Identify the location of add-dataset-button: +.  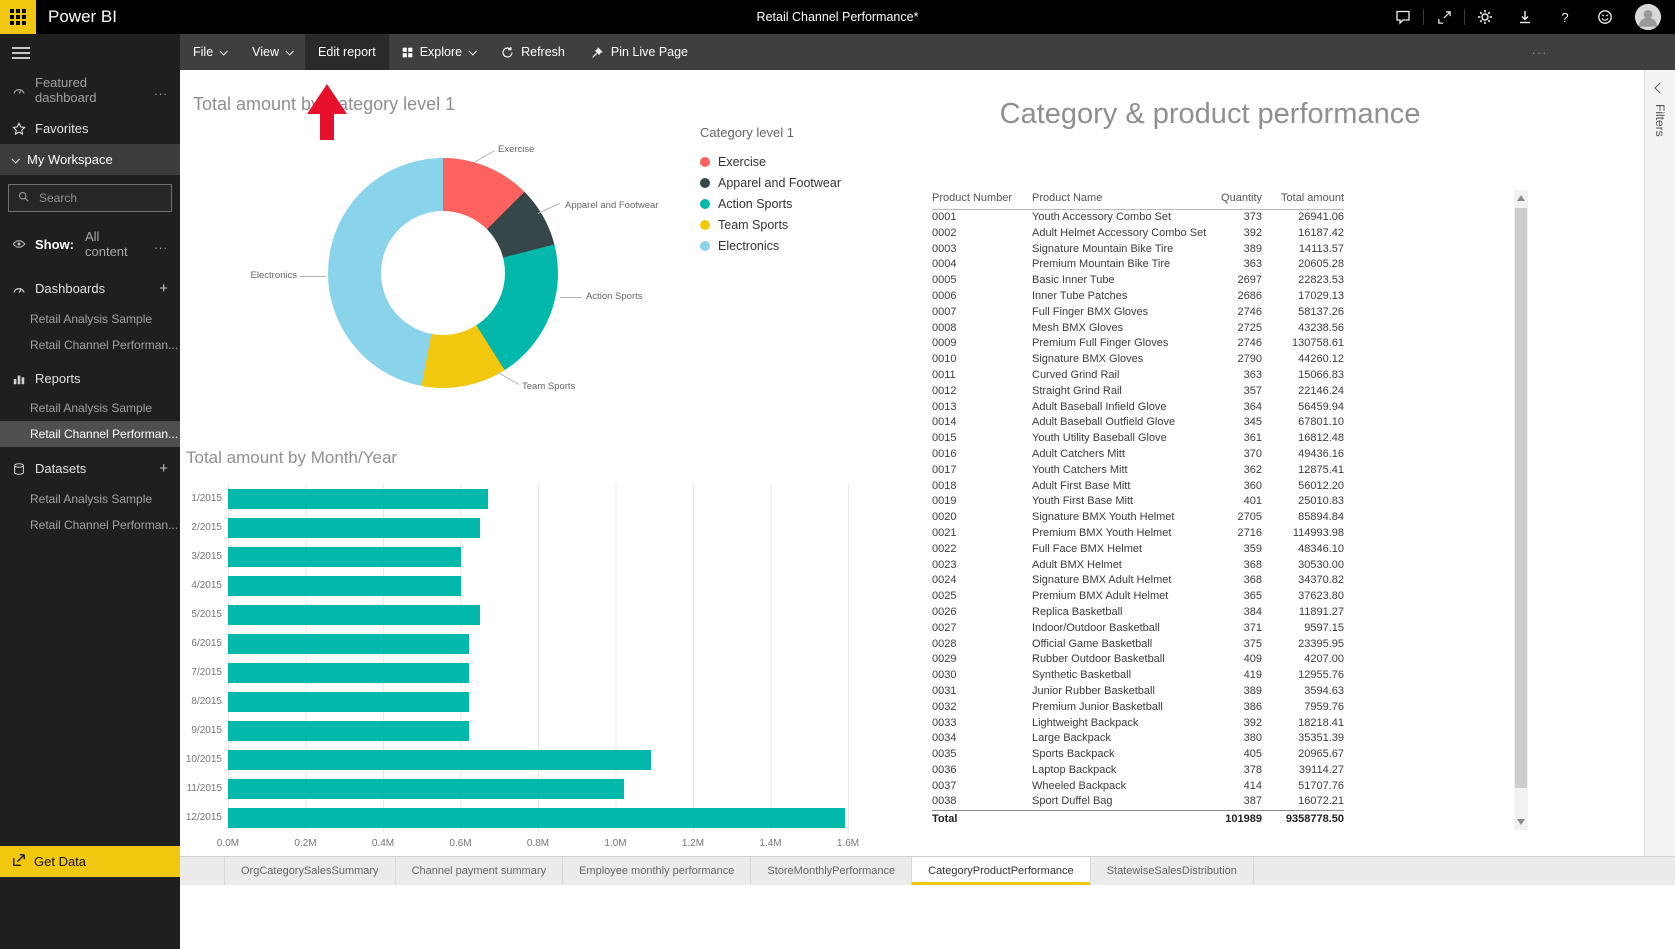
(163, 468).